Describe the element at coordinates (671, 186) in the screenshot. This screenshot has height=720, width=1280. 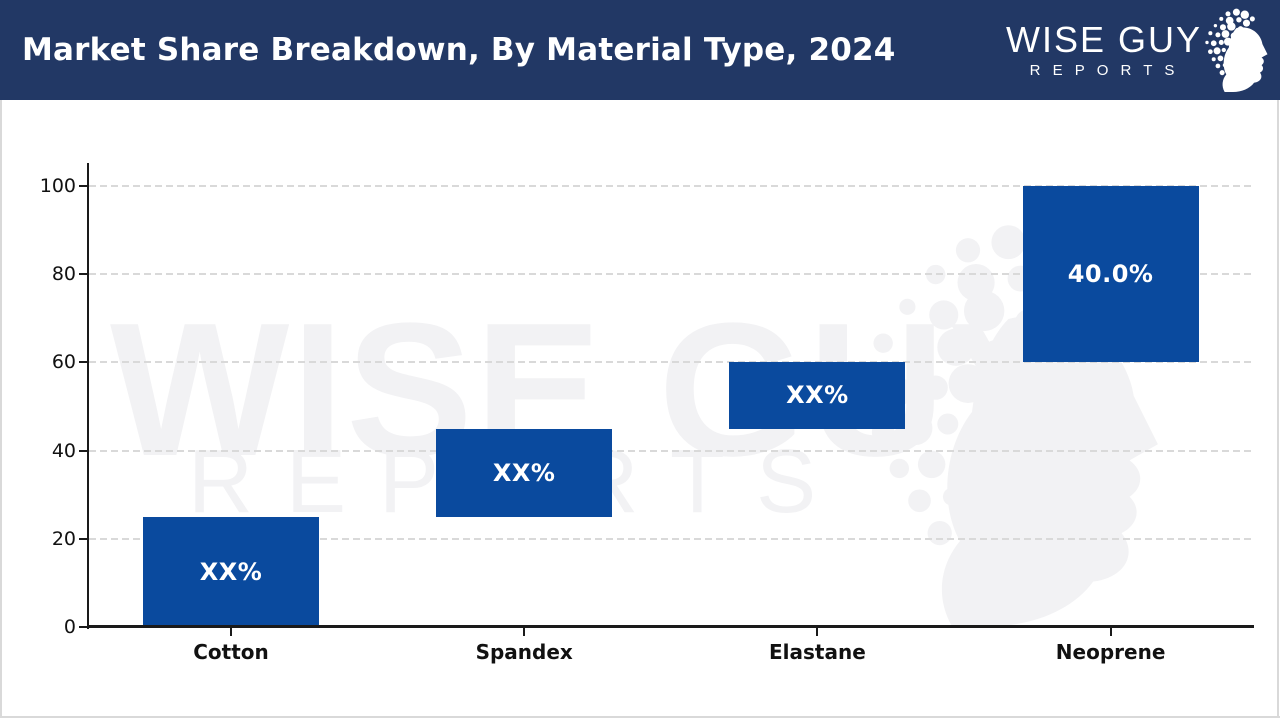
I see `gridline-y100` at that location.